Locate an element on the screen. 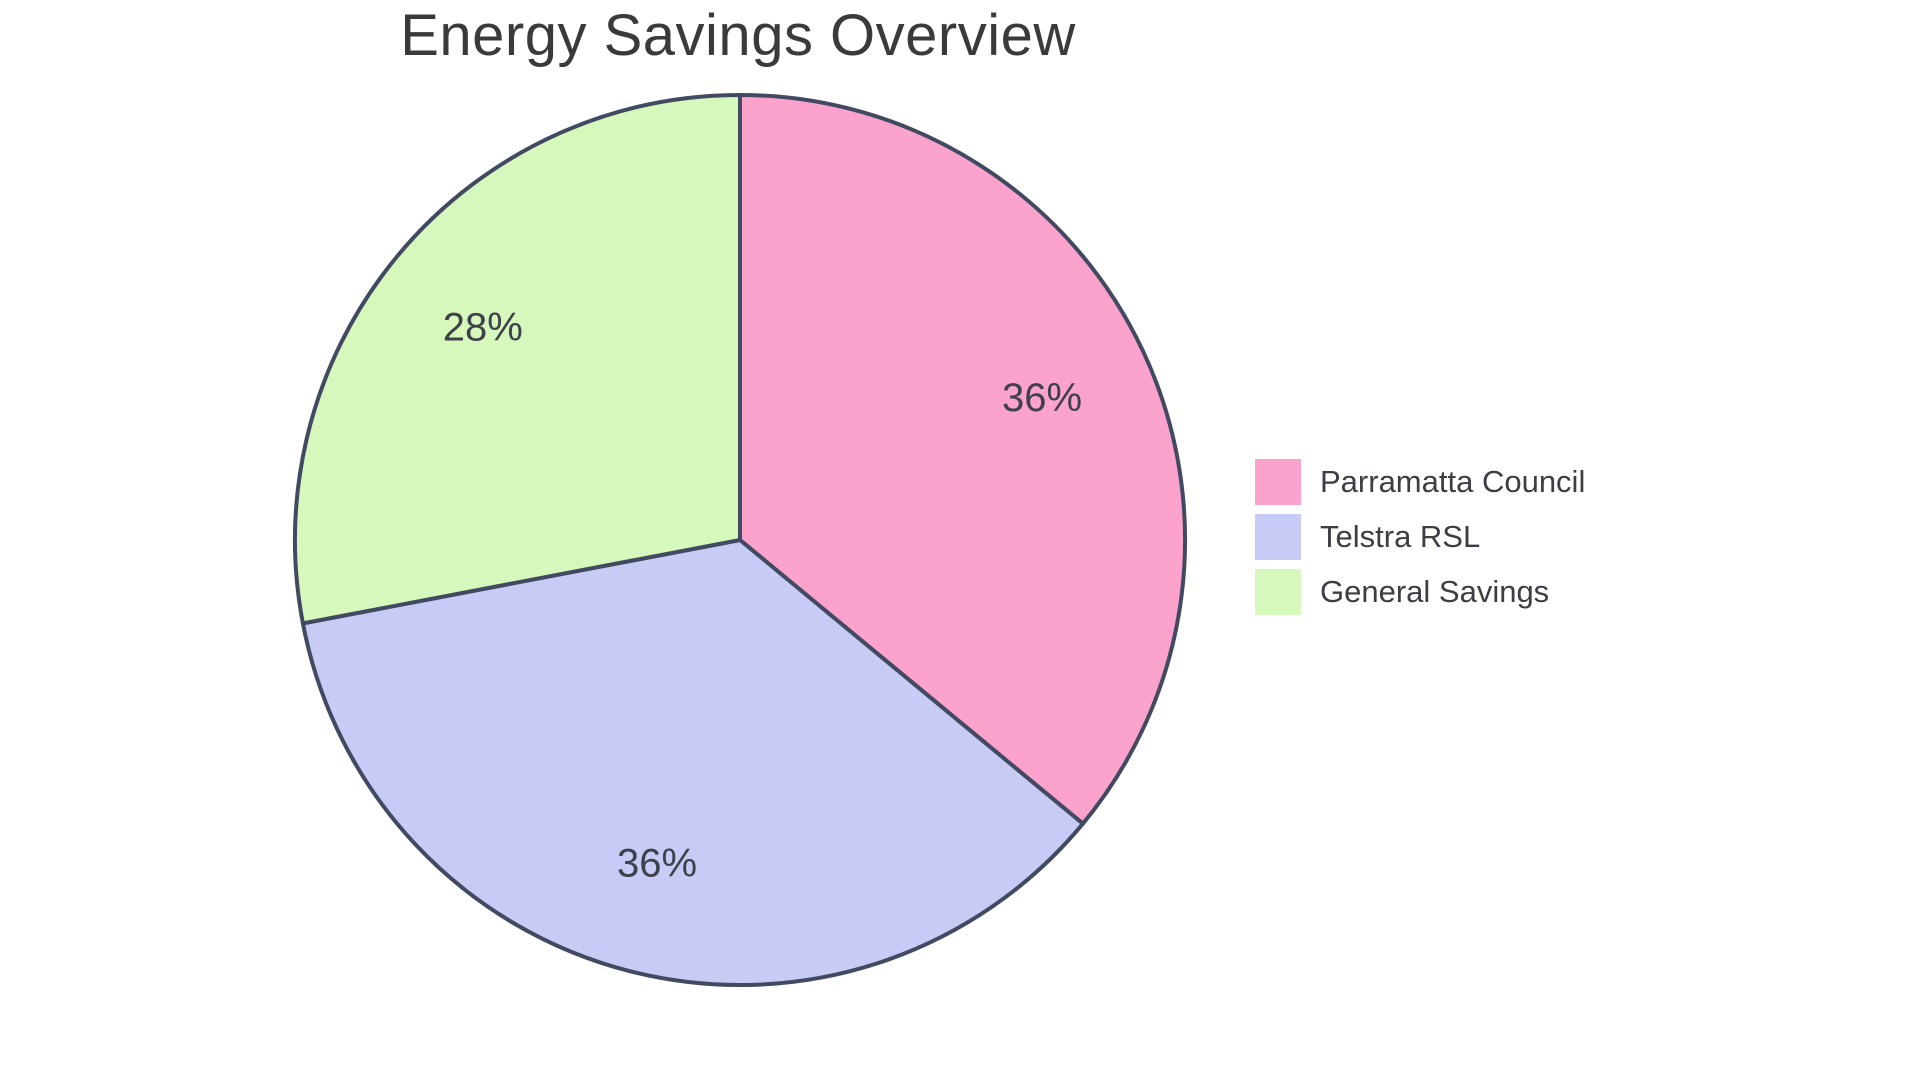 The height and width of the screenshot is (1083, 1920). chart-title: Energy Savings Overview is located at coordinates (738, 35).